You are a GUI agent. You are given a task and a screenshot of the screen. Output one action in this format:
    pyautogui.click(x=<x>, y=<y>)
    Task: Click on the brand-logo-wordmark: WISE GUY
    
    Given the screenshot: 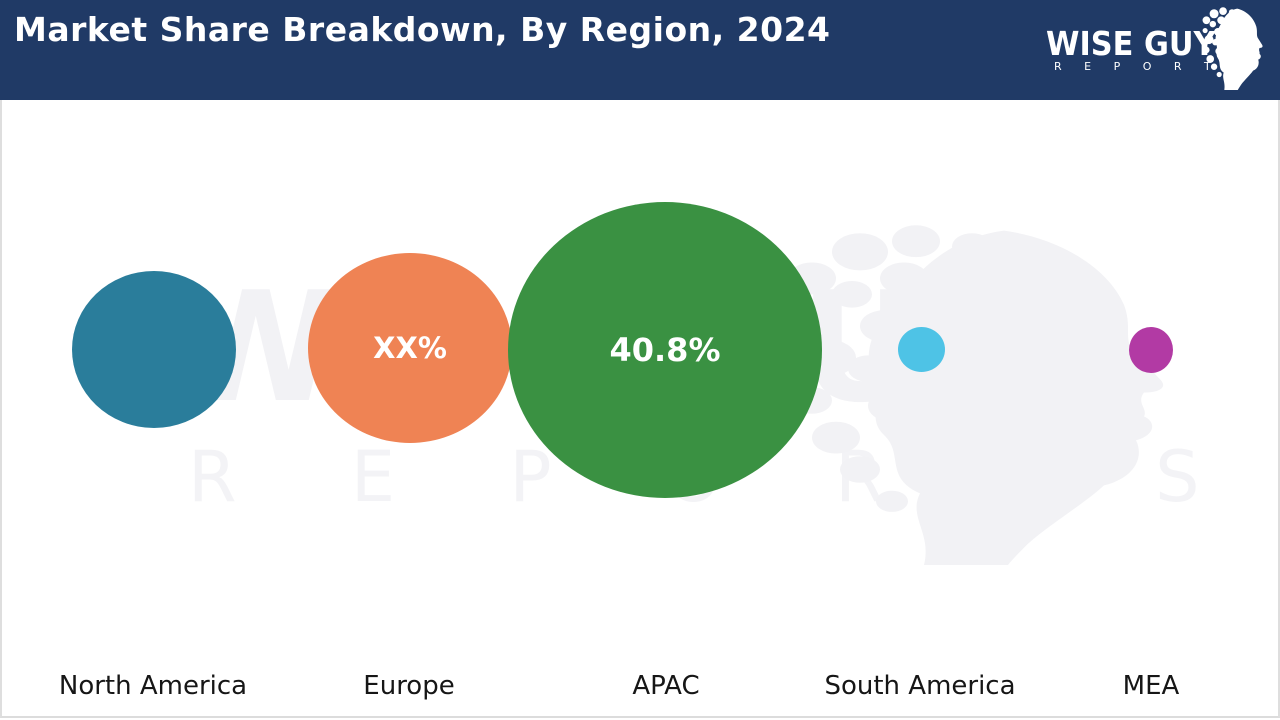 What is the action you would take?
    pyautogui.click(x=1131, y=43)
    